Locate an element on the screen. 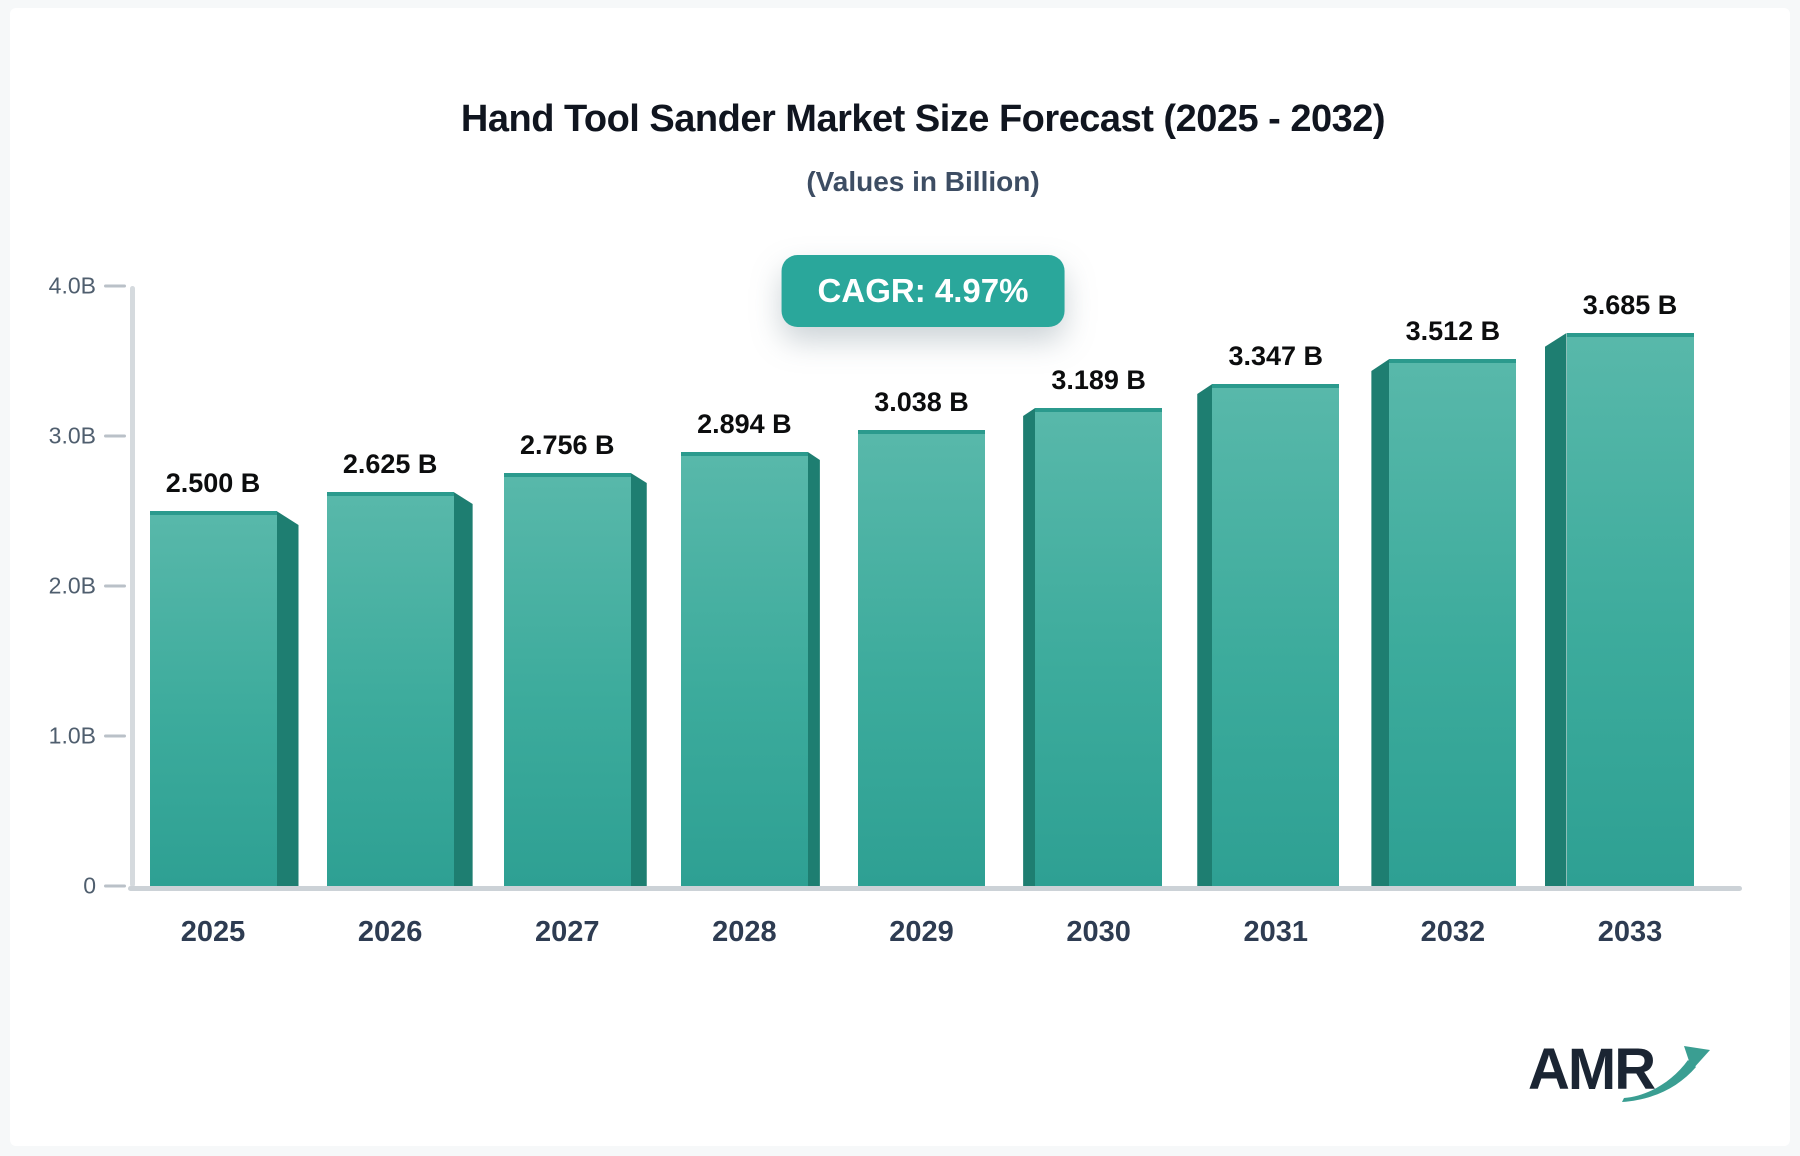 This screenshot has width=1800, height=1156. x-tick-label-2027: 2027 is located at coordinates (567, 932).